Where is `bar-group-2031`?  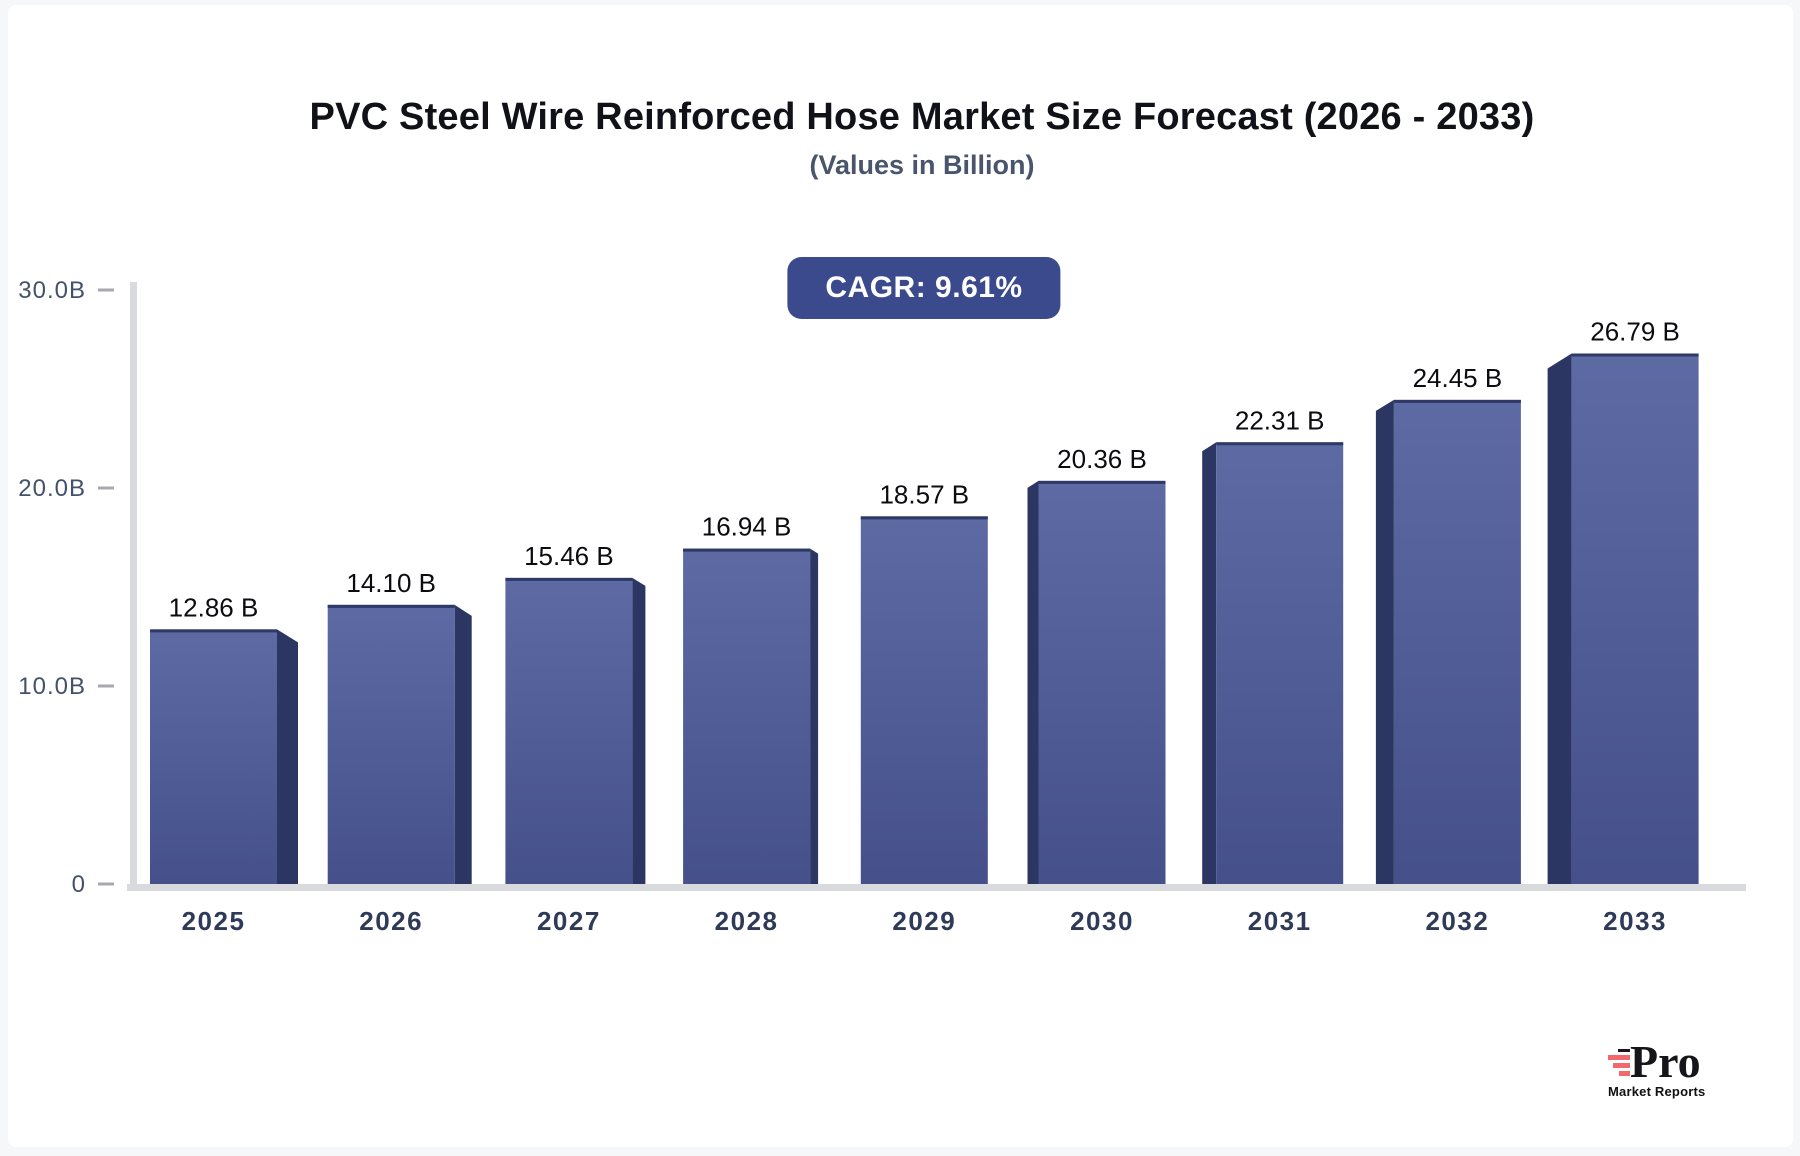 bar-group-2031 is located at coordinates (1273, 665).